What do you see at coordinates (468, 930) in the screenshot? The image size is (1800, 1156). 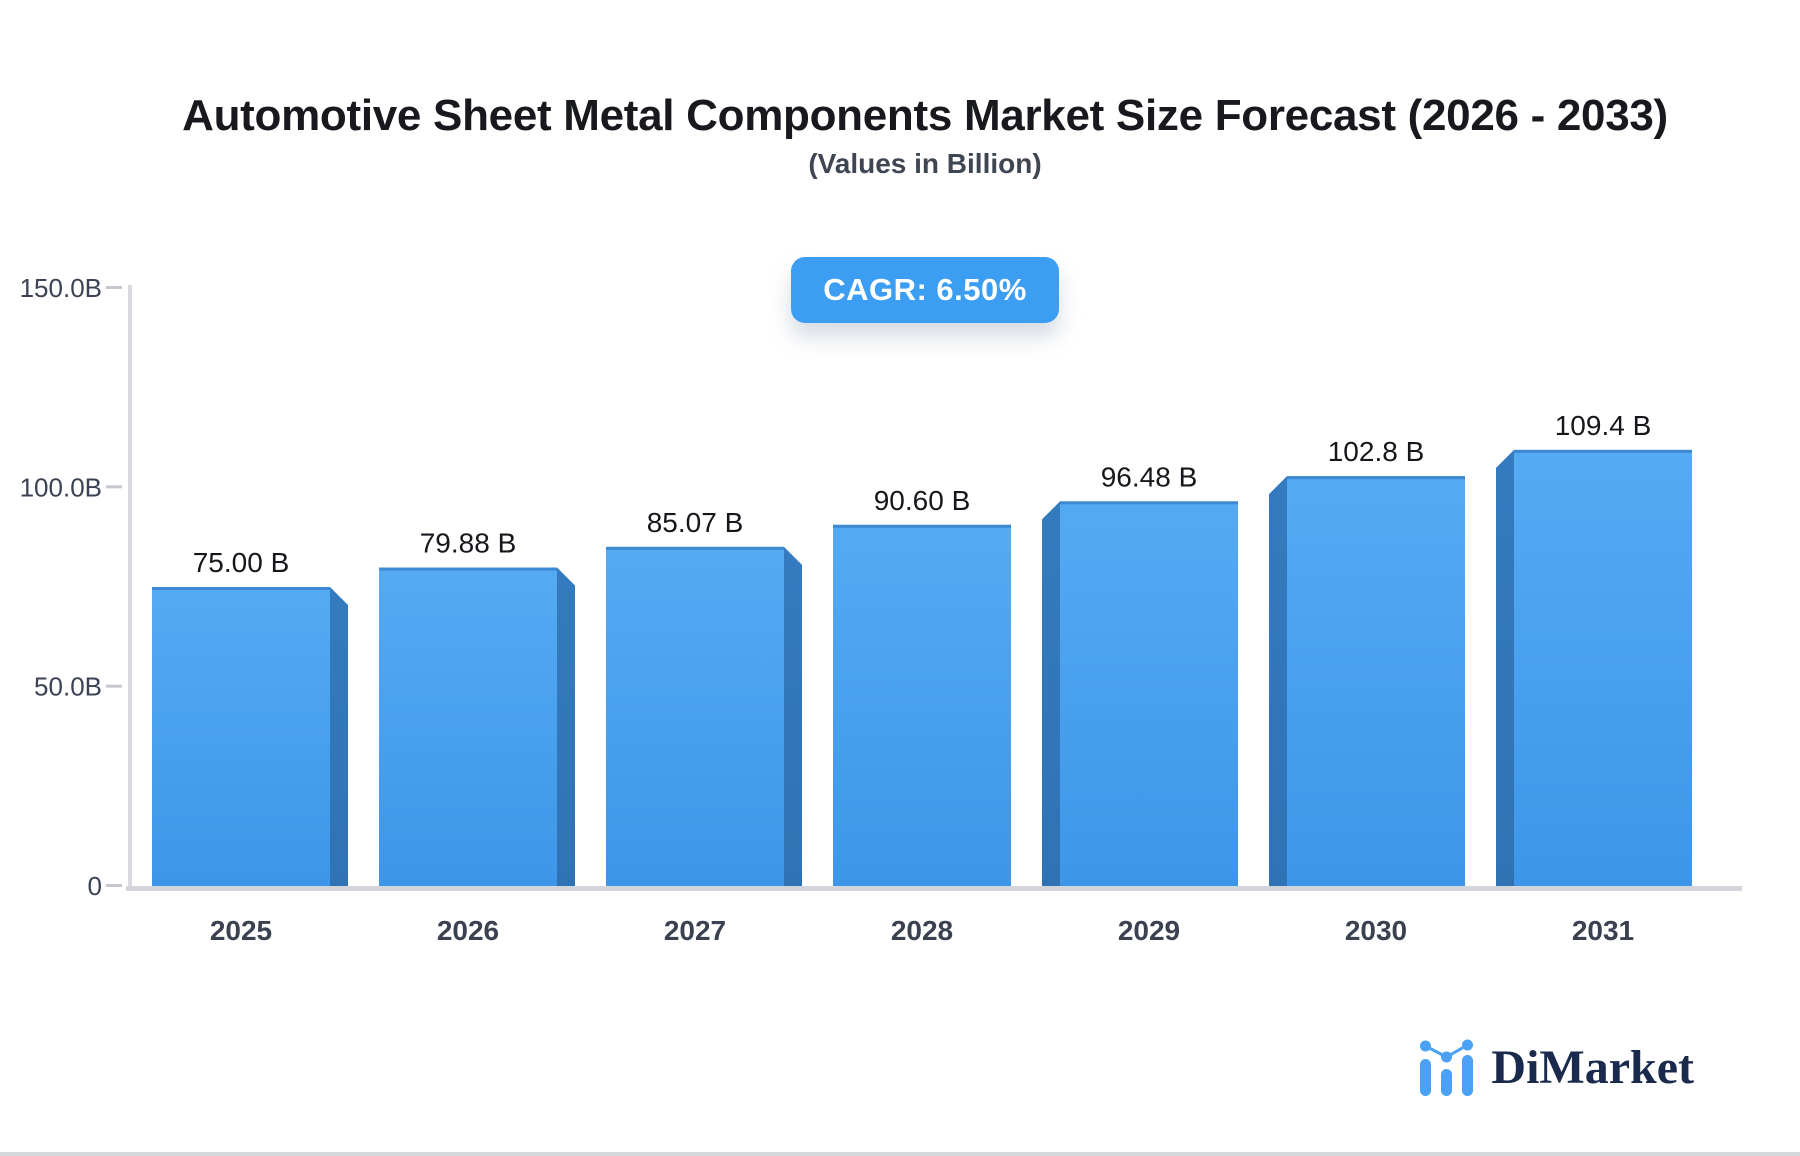 I see `x-label-2026: 2026` at bounding box center [468, 930].